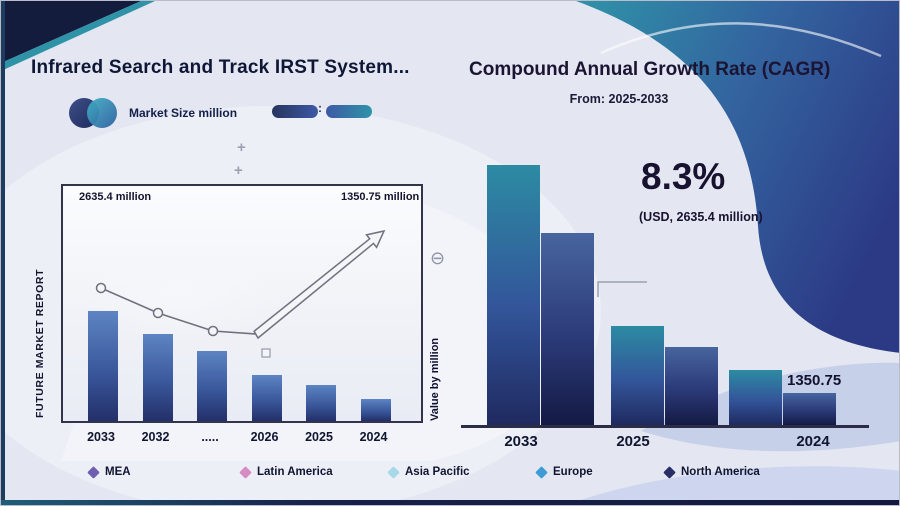 Image resolution: width=900 pixels, height=506 pixels. I want to click on right-chart-axis, so click(665, 426).